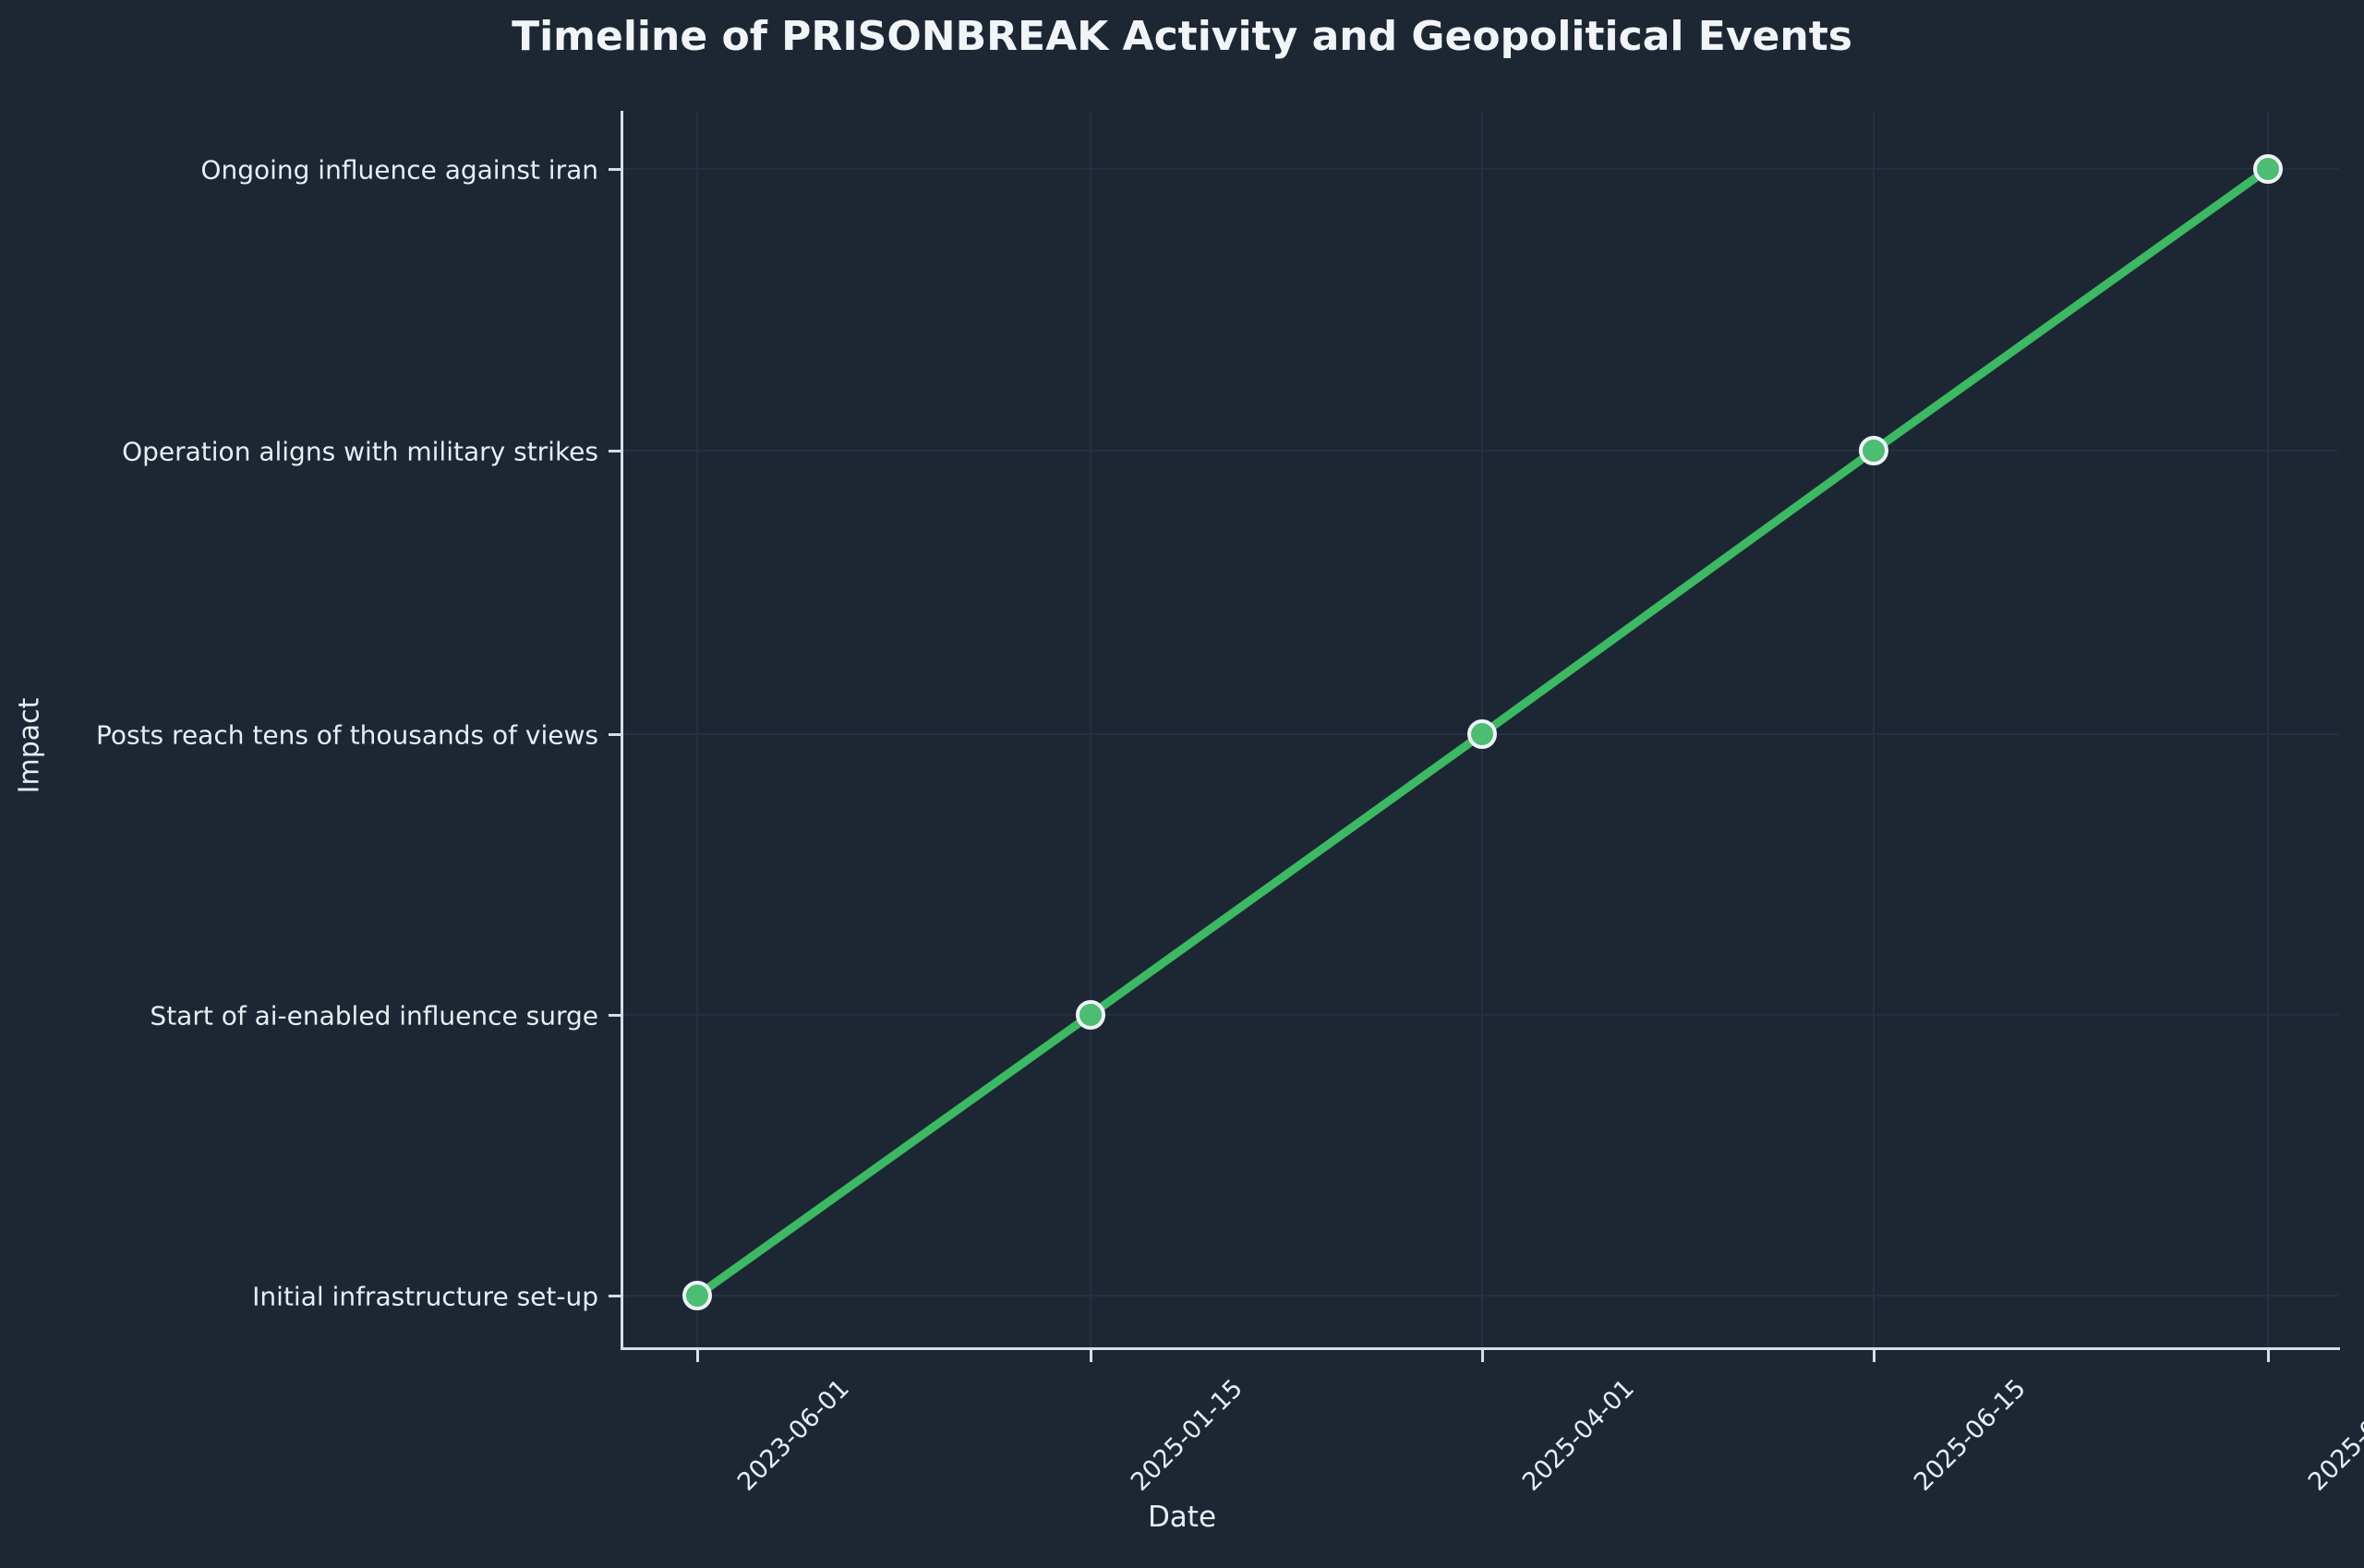  What do you see at coordinates (1970, 1435) in the screenshot?
I see `x-tick-label: 2025-06-15` at bounding box center [1970, 1435].